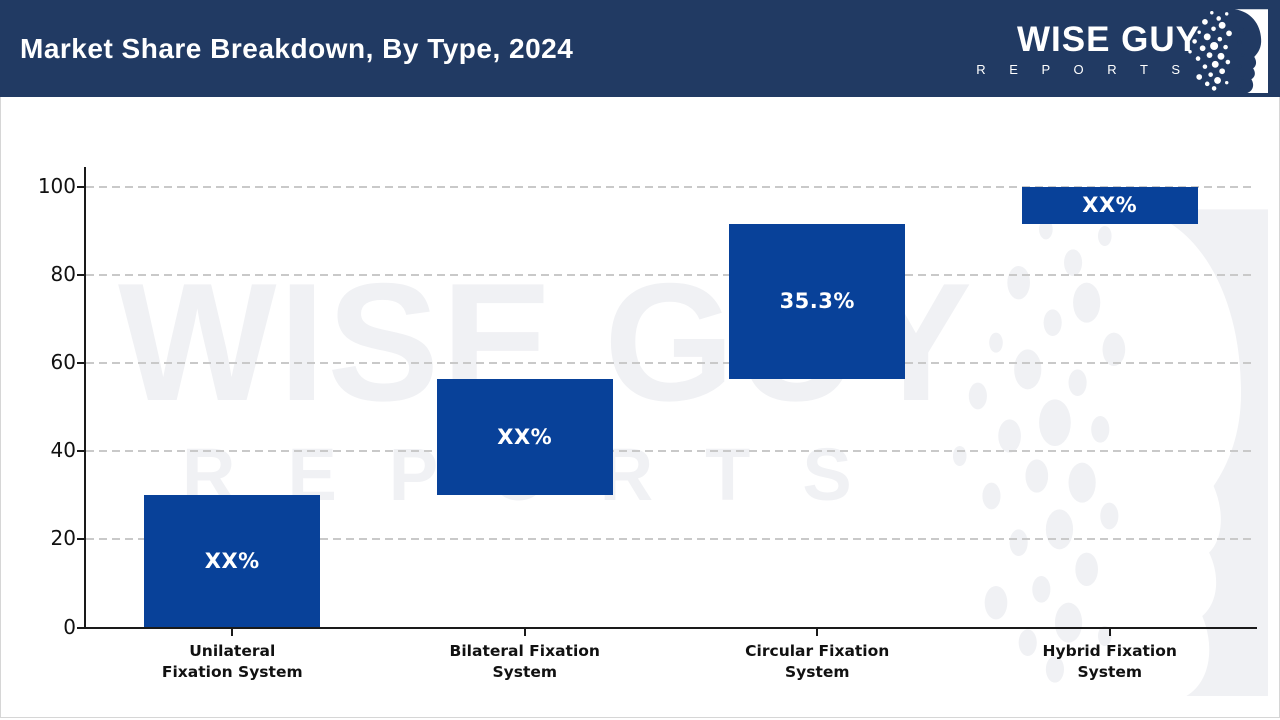  Describe the element at coordinates (817, 651) in the screenshot. I see `x-axis-label-line: Circular Fixation` at that location.